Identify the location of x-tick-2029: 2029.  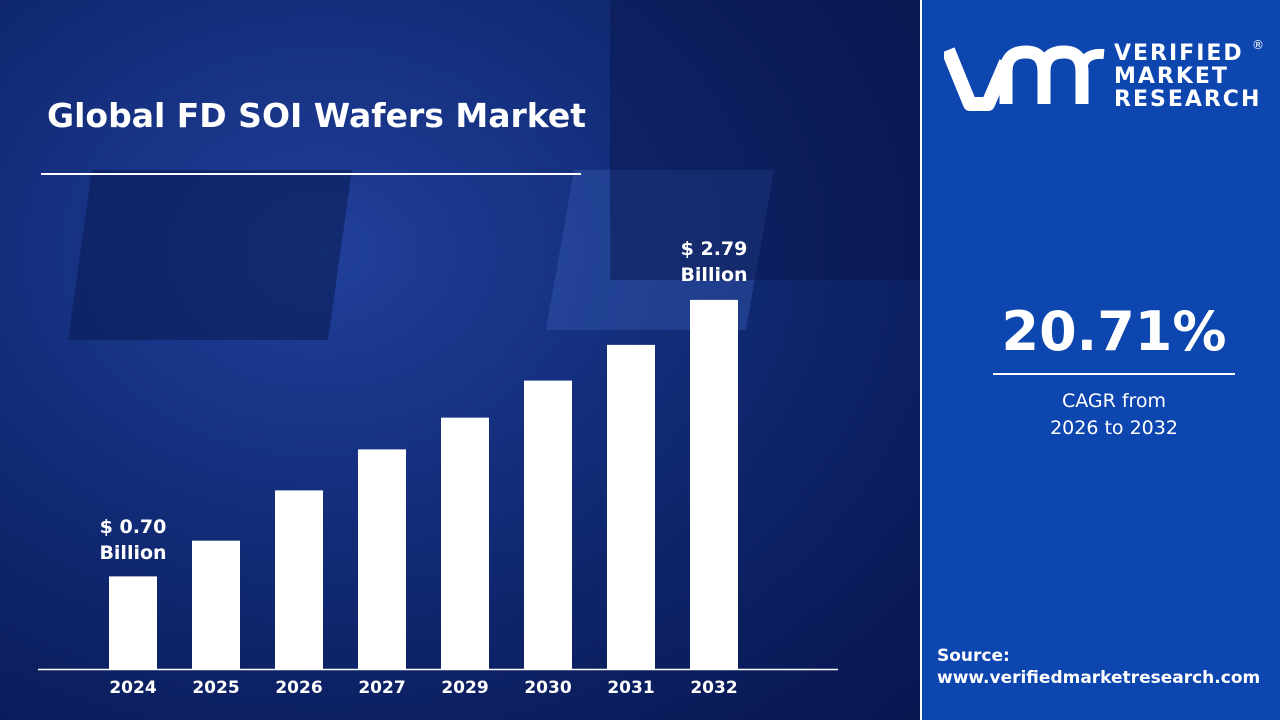
(464, 688).